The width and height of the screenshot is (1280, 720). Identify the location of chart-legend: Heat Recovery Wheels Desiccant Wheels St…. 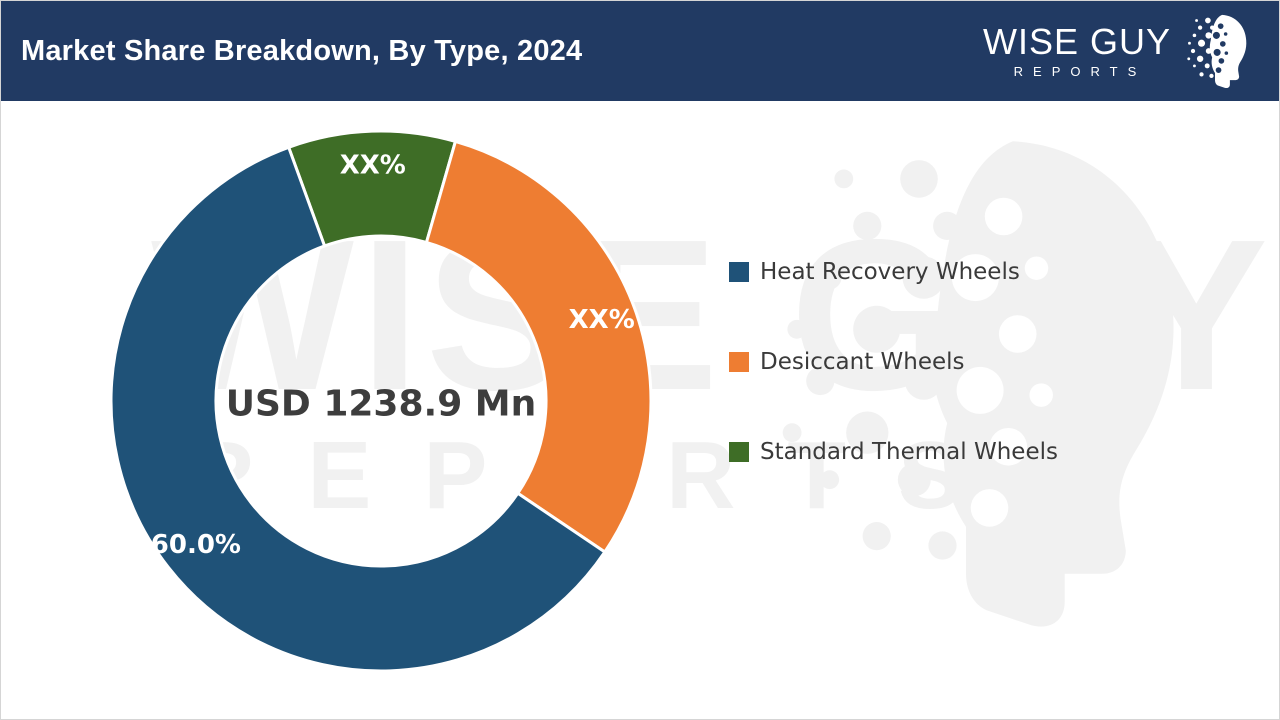
(893, 362).